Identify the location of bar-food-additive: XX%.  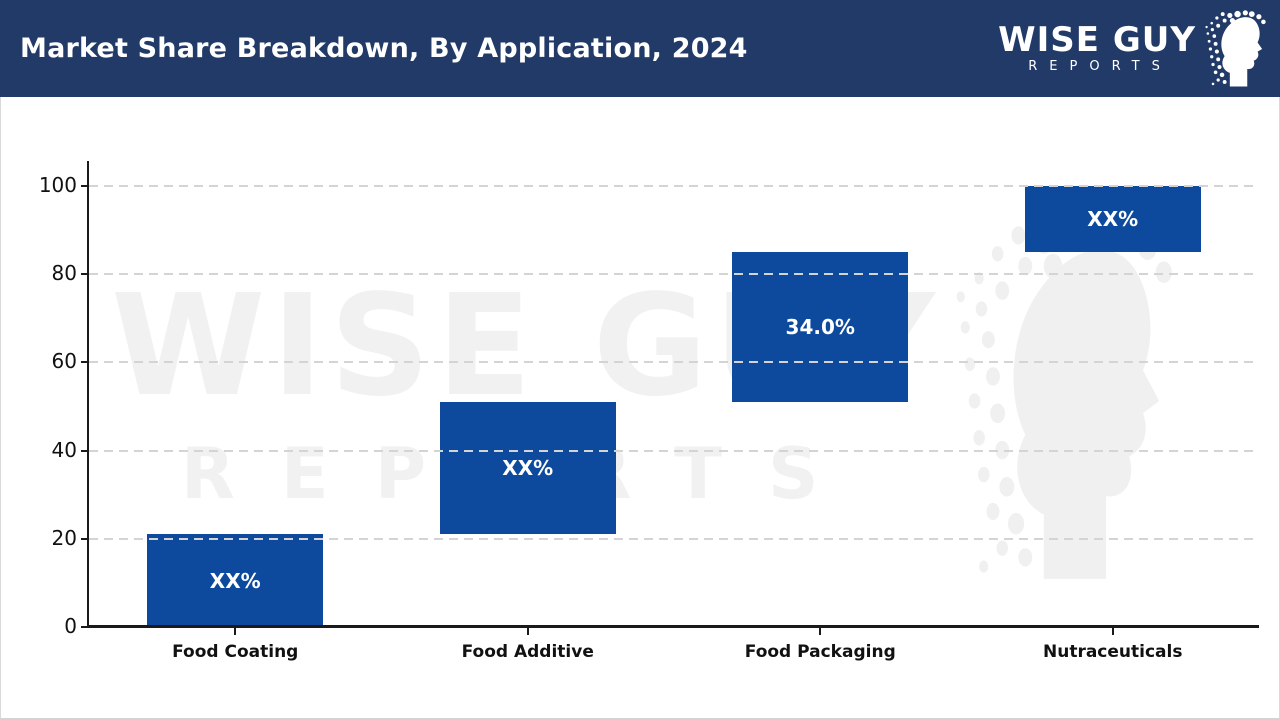
(527, 468).